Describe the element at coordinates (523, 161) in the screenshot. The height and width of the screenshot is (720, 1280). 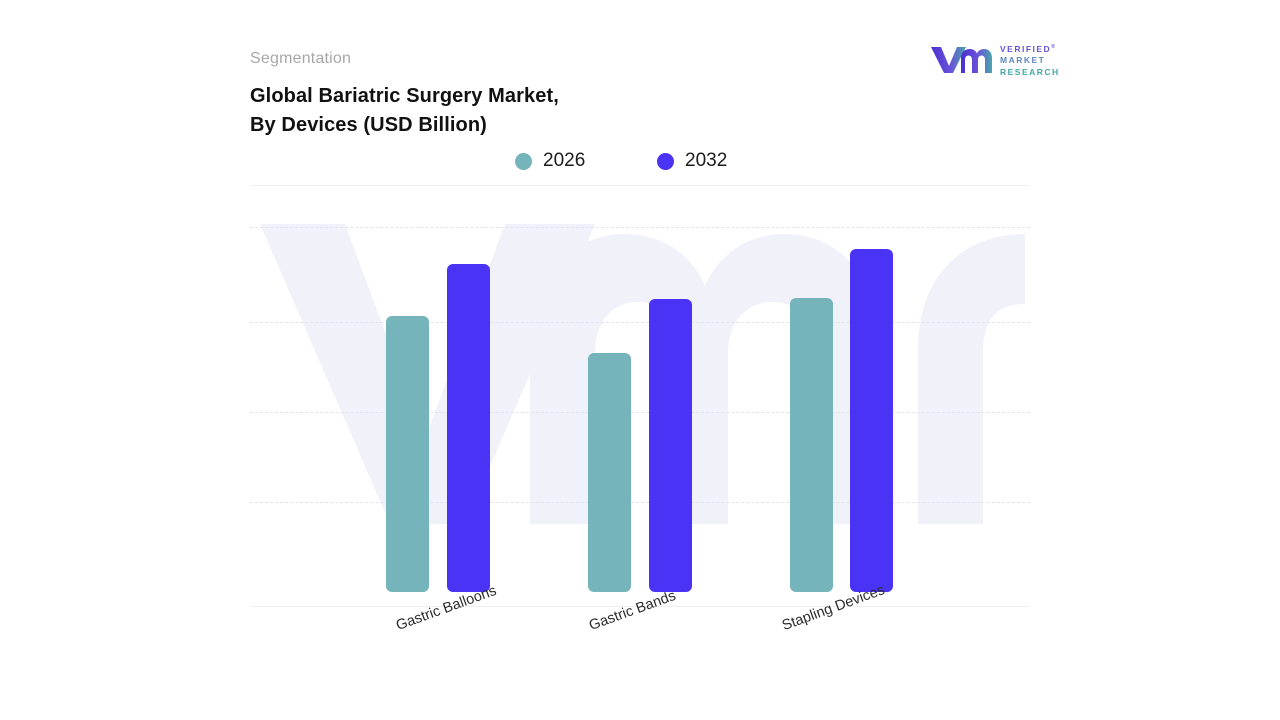
I see `legend-swatch-2026` at that location.